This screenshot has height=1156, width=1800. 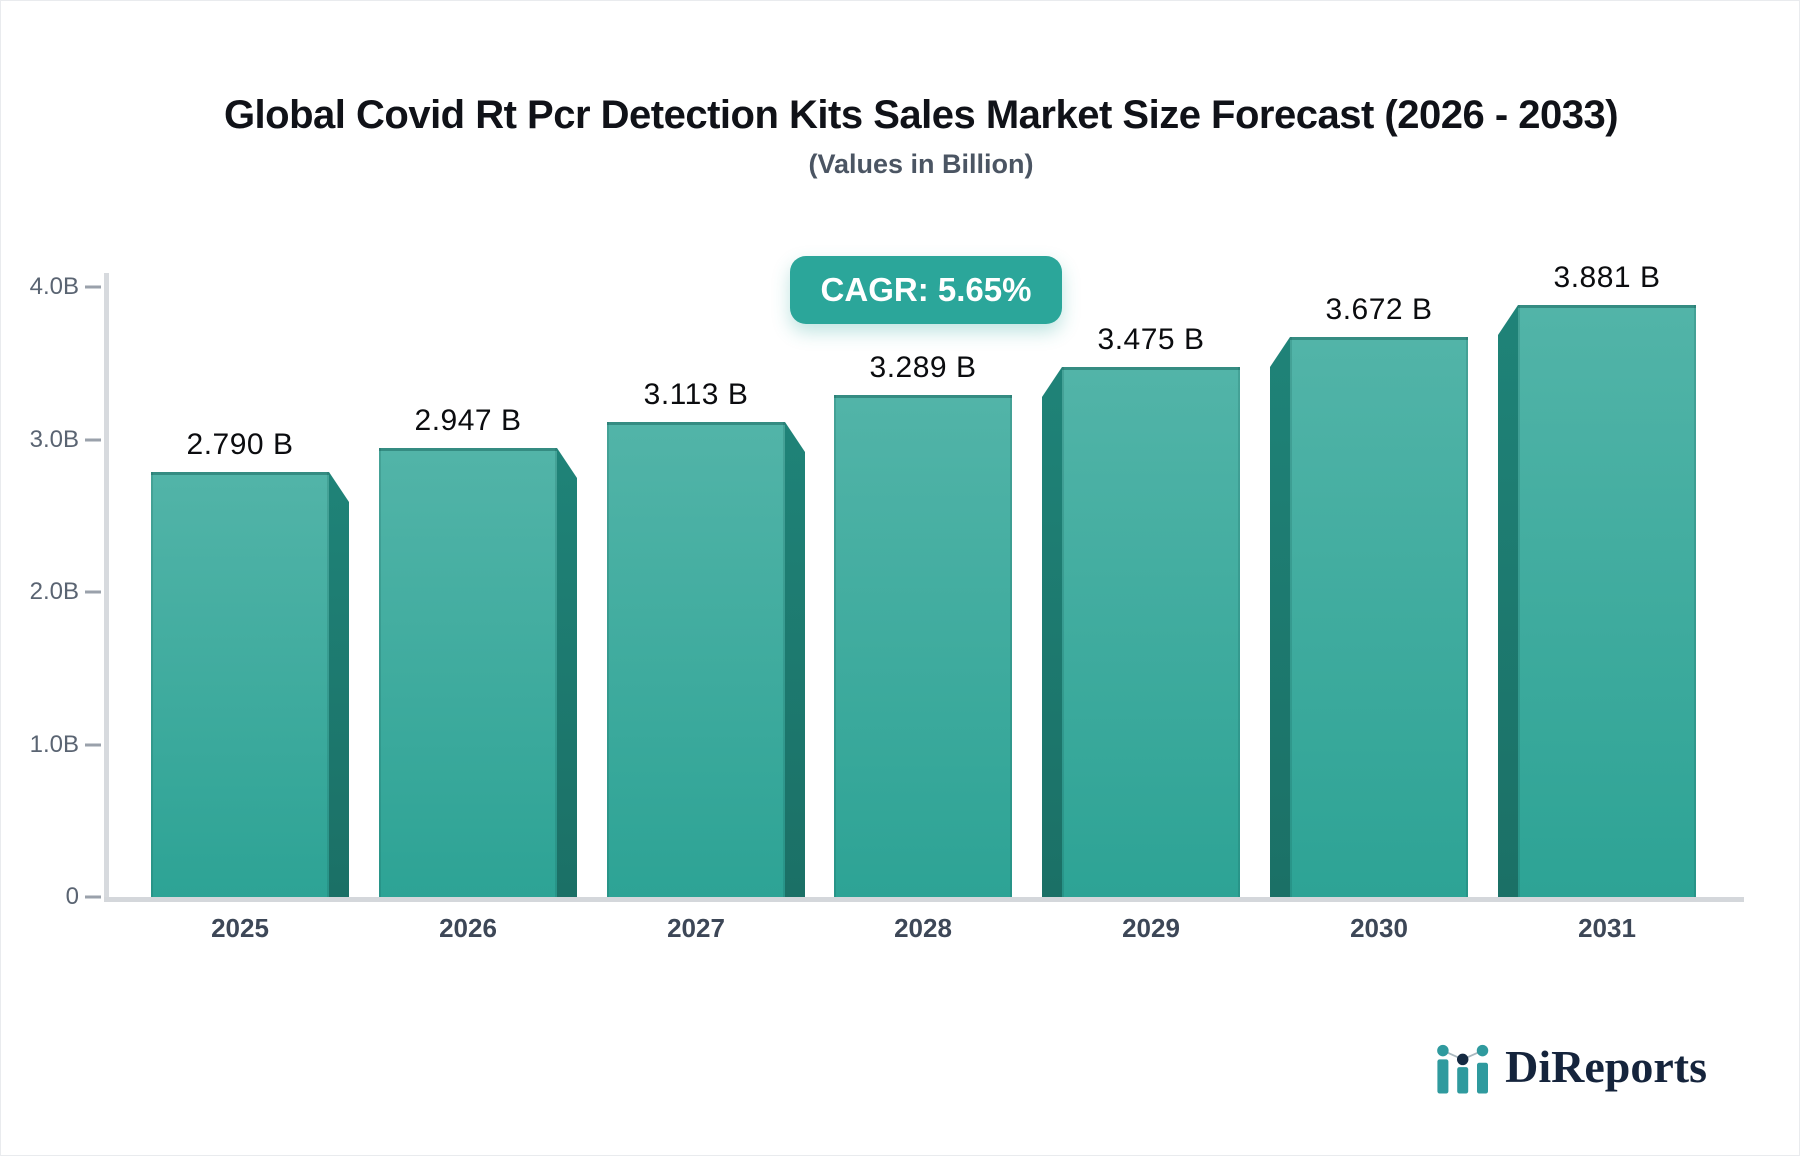 What do you see at coordinates (106, 587) in the screenshot?
I see `y-axis-line` at bounding box center [106, 587].